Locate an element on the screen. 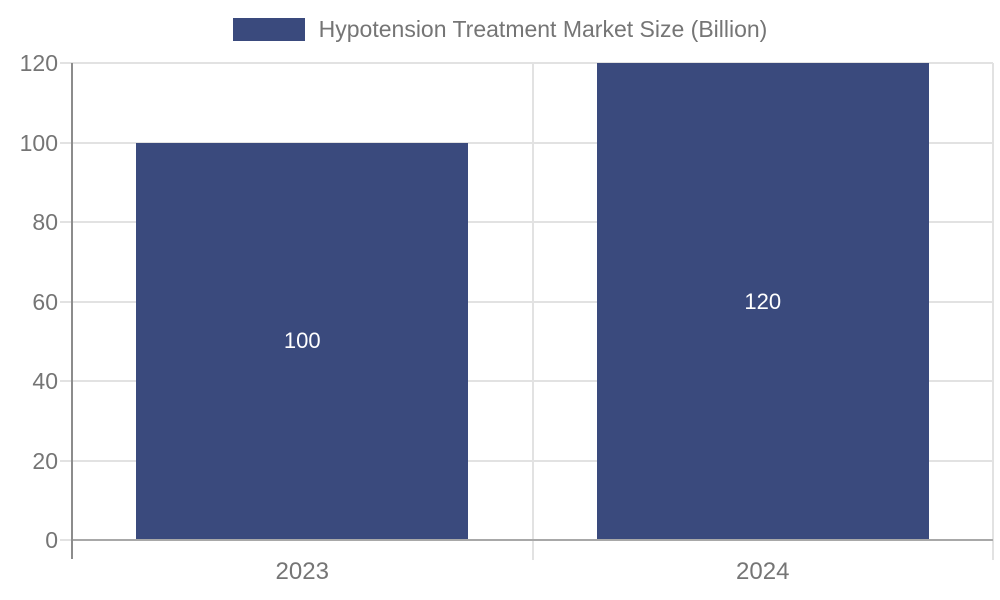  y-tick-label: 80 is located at coordinates (45, 222).